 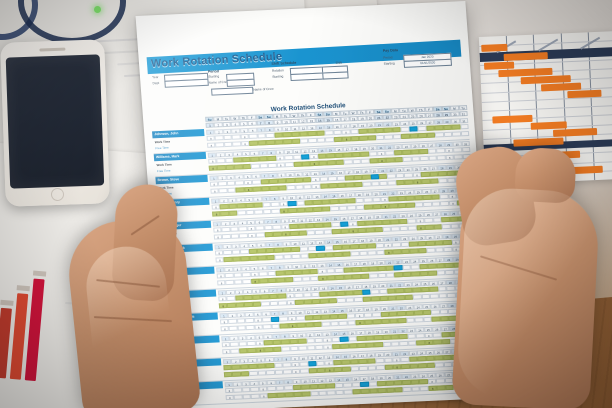 I want to click on table-cell: 7, so click(x=268, y=221).